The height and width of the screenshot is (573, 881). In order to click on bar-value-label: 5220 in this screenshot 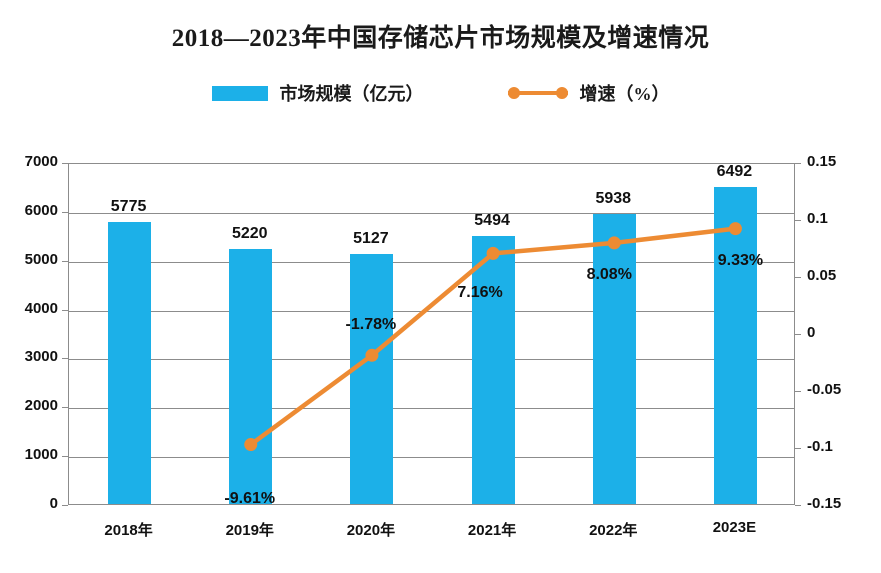, I will do `click(249, 233)`.